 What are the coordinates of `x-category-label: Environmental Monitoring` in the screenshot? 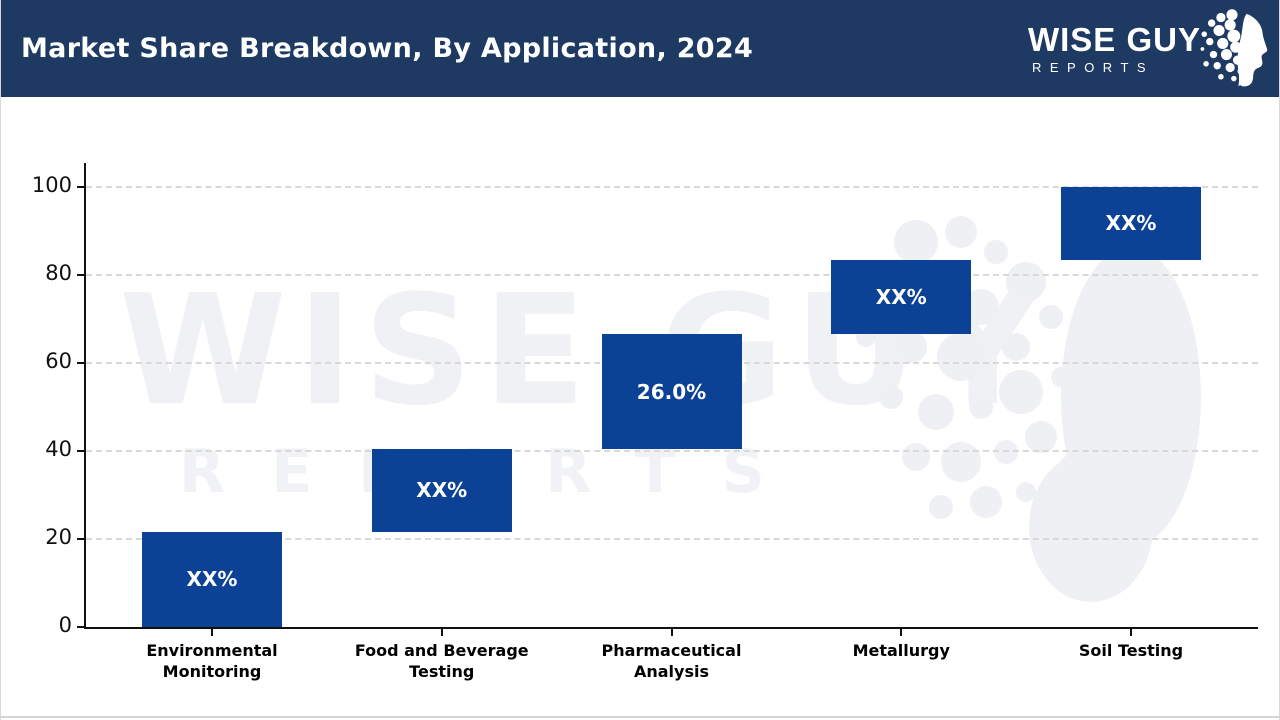 It's located at (212, 661).